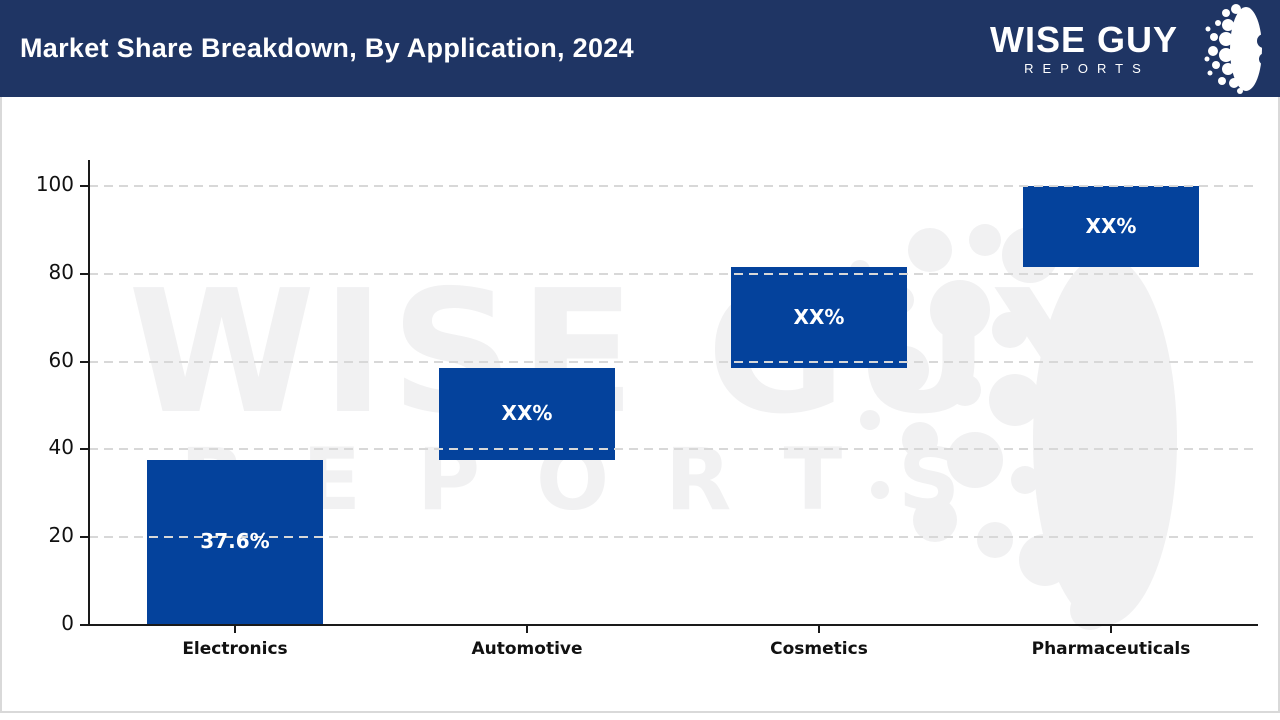  I want to click on x-tick-electronics, so click(235, 629).